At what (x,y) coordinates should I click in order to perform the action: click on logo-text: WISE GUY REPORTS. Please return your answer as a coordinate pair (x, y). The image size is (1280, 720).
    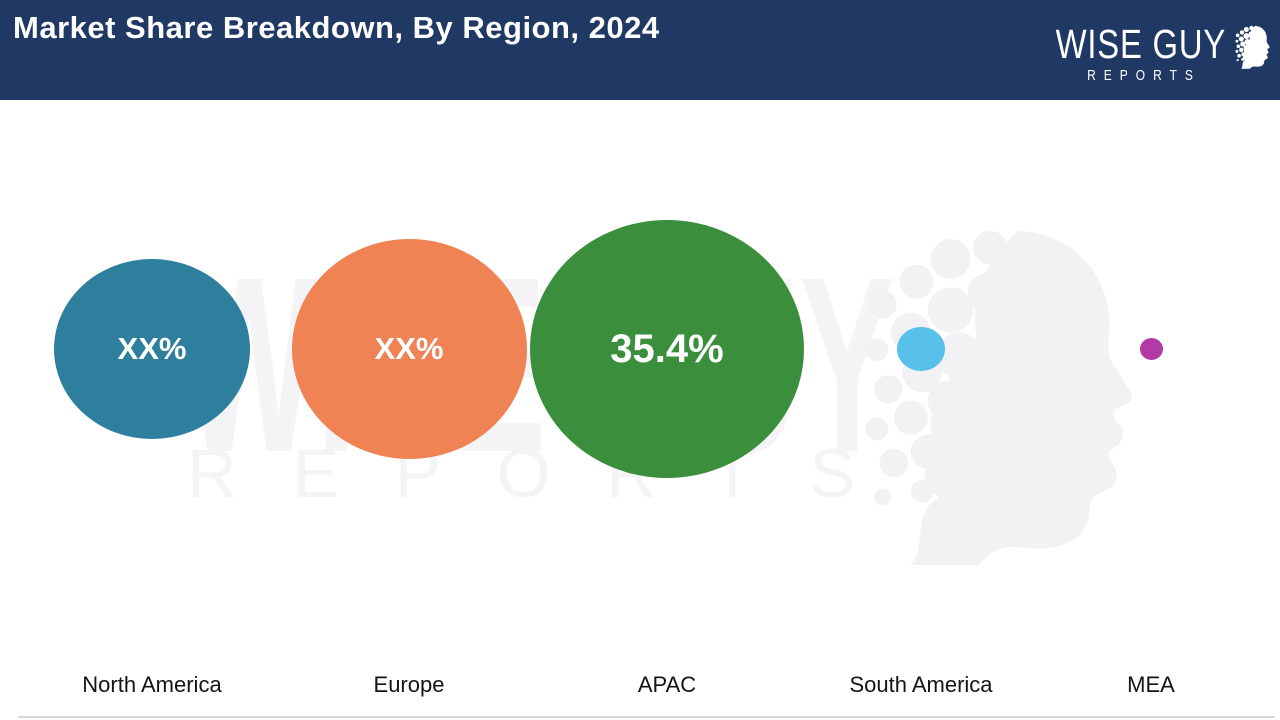
    Looking at the image, I should click on (1141, 54).